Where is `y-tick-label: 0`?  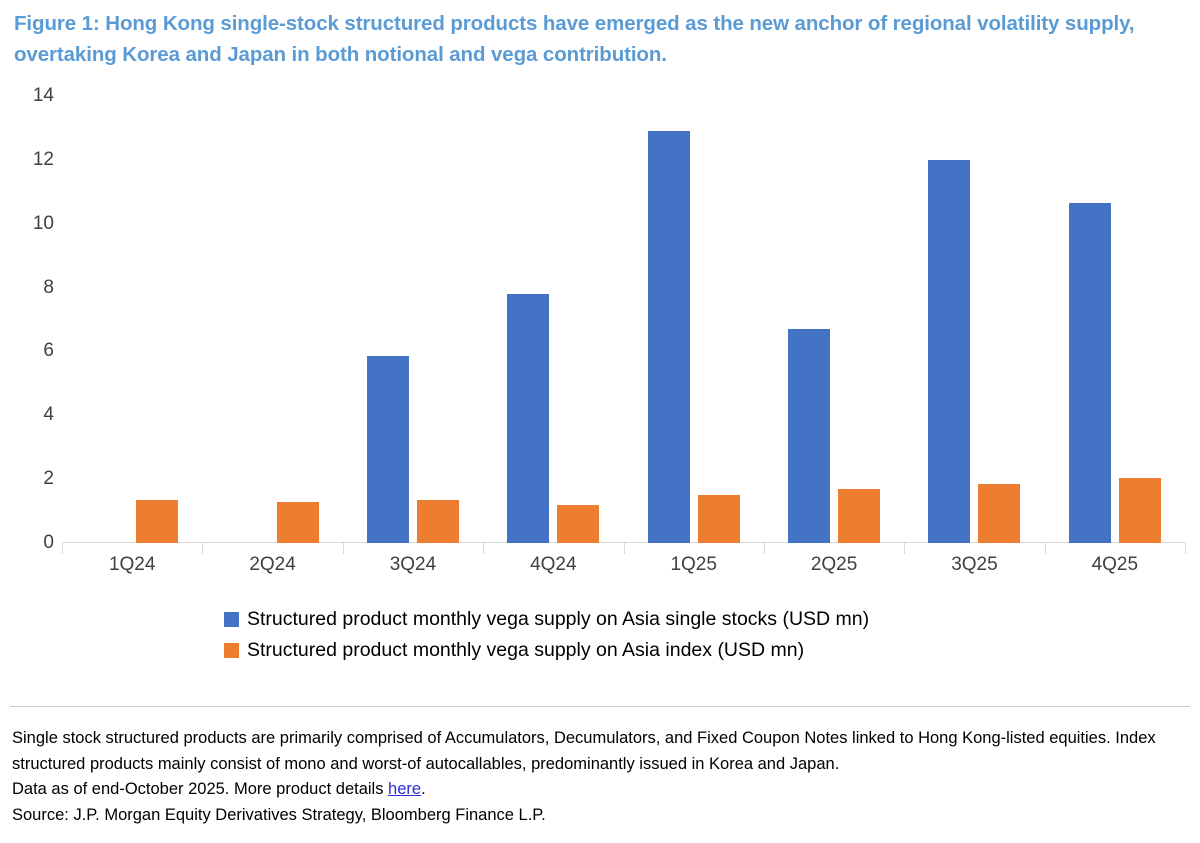
y-tick-label: 0 is located at coordinates (48, 542).